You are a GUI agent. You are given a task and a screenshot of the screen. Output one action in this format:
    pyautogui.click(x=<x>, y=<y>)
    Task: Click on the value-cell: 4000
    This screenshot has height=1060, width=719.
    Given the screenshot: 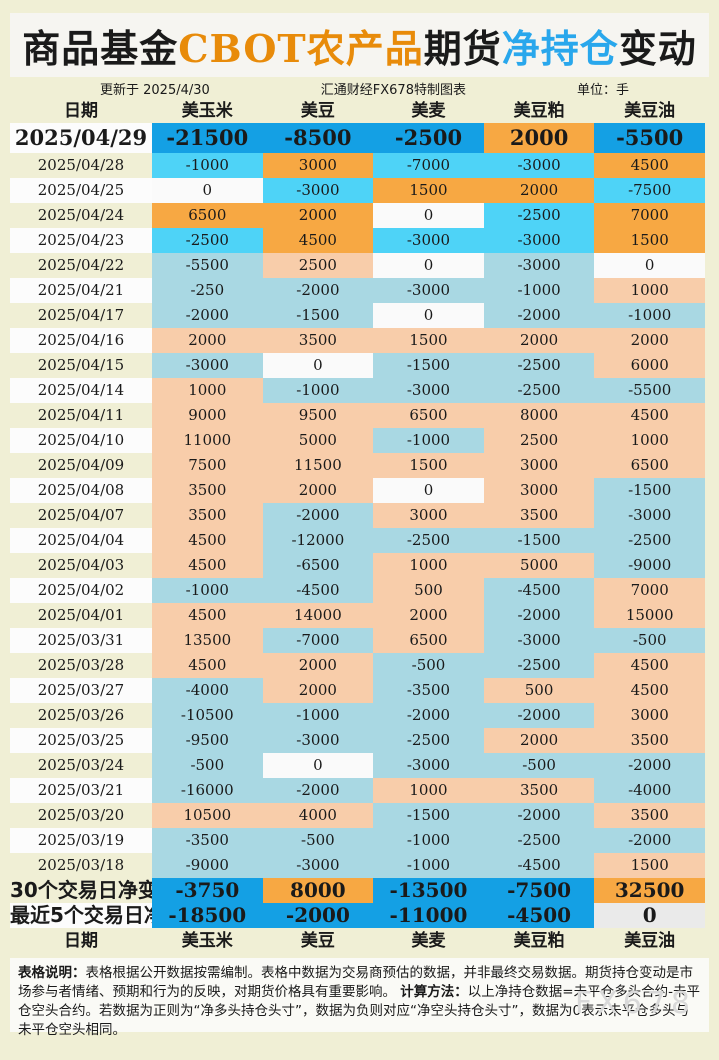 What is the action you would take?
    pyautogui.click(x=318, y=815)
    